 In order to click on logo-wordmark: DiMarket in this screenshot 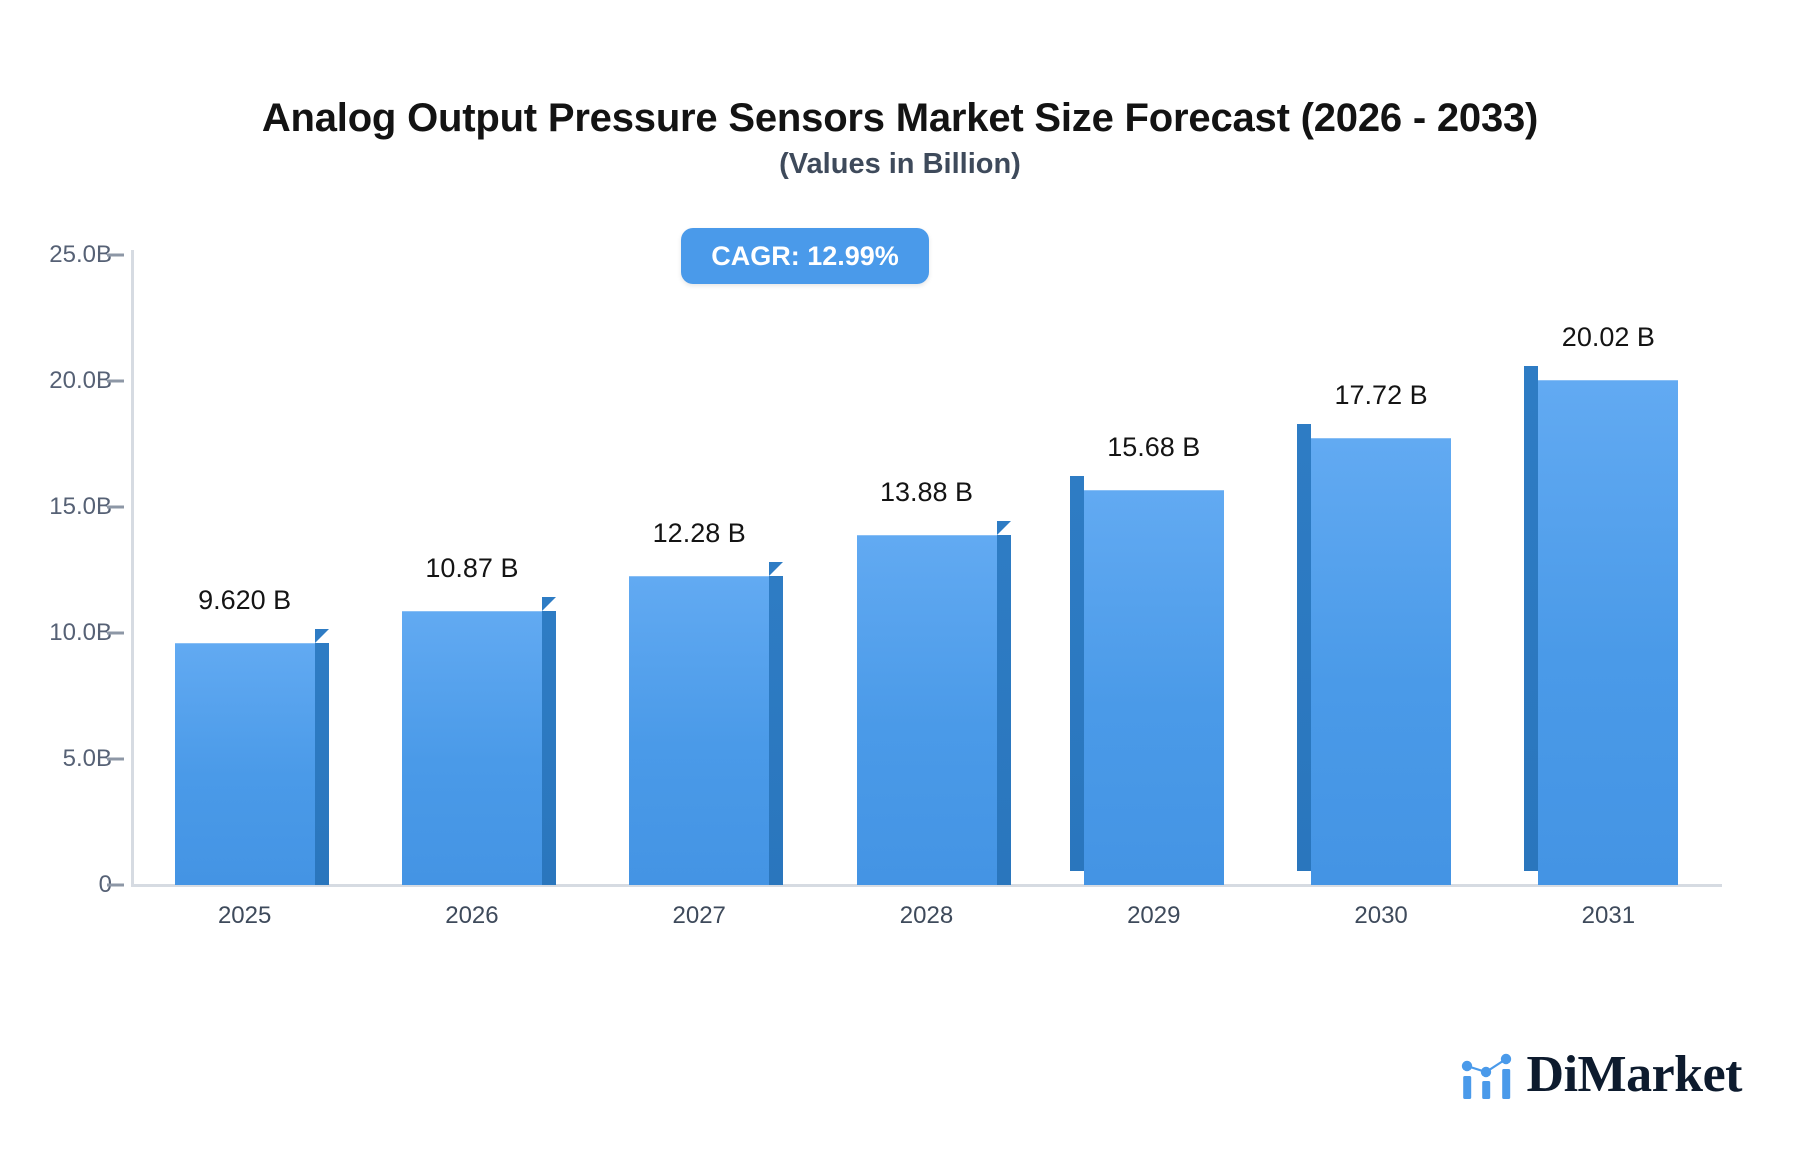, I will do `click(1634, 1074)`.